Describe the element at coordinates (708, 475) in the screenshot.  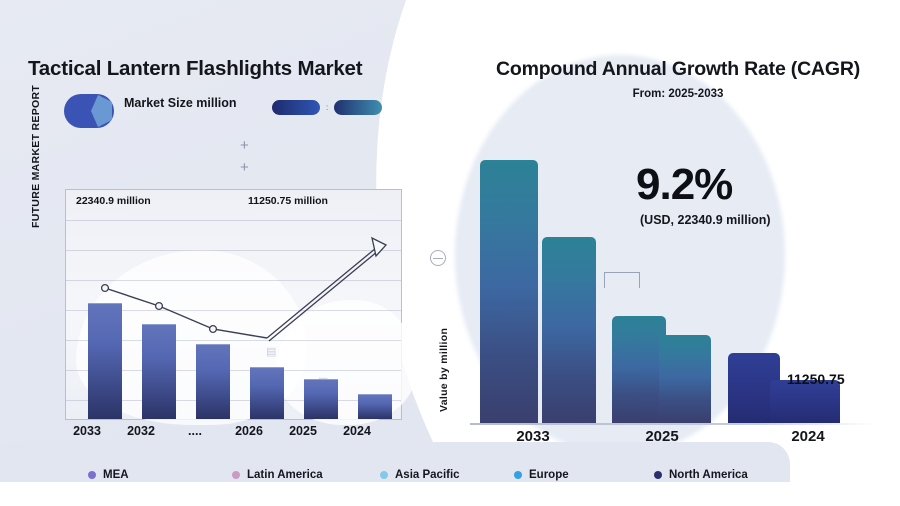
I see `legend-label-north-america: North America` at that location.